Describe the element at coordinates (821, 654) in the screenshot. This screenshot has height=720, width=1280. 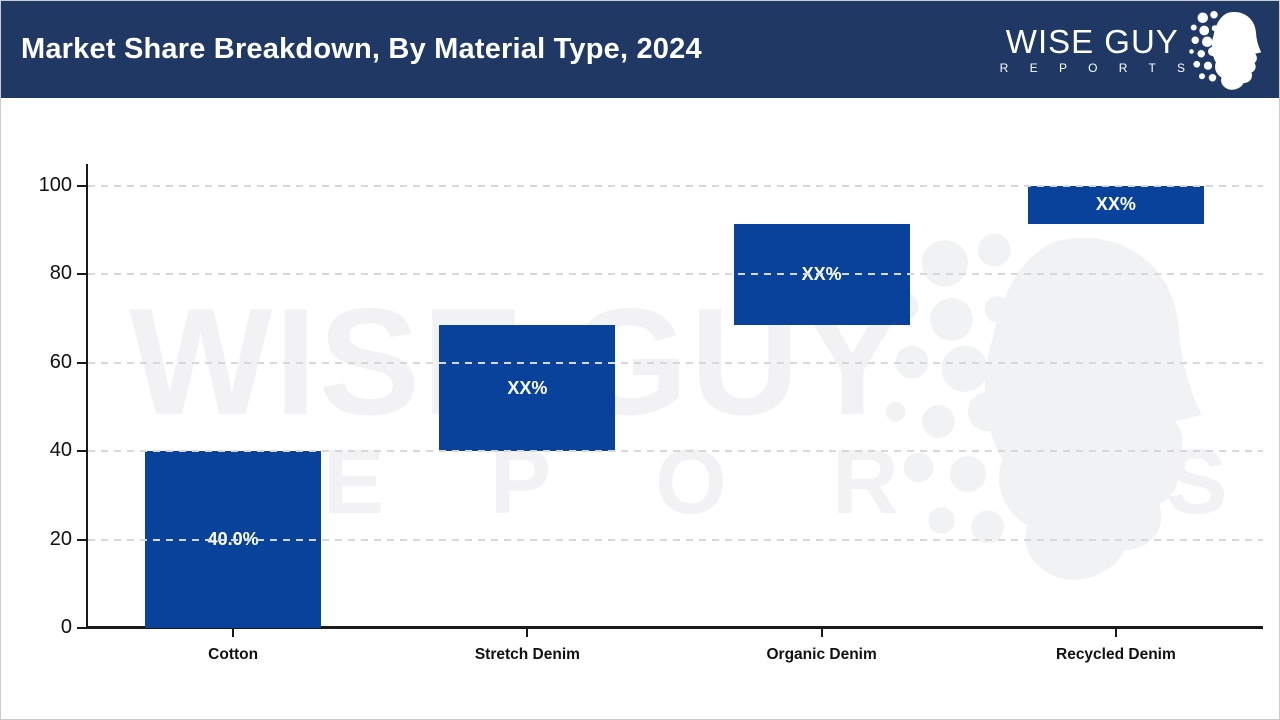
I see `x-category-label: Organic Denim` at that location.